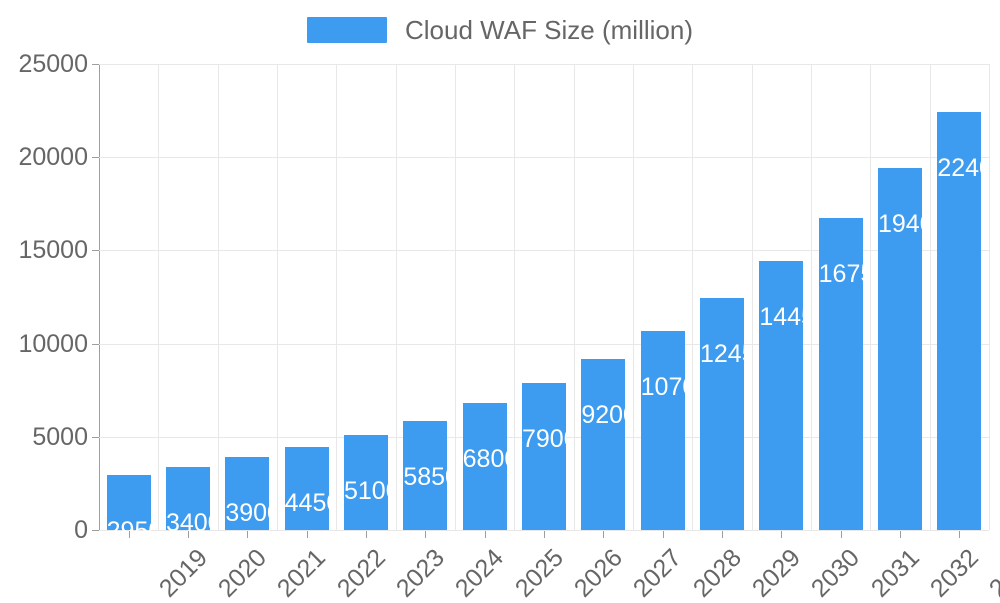  I want to click on y-axis-tick-label: 20000, so click(53, 157).